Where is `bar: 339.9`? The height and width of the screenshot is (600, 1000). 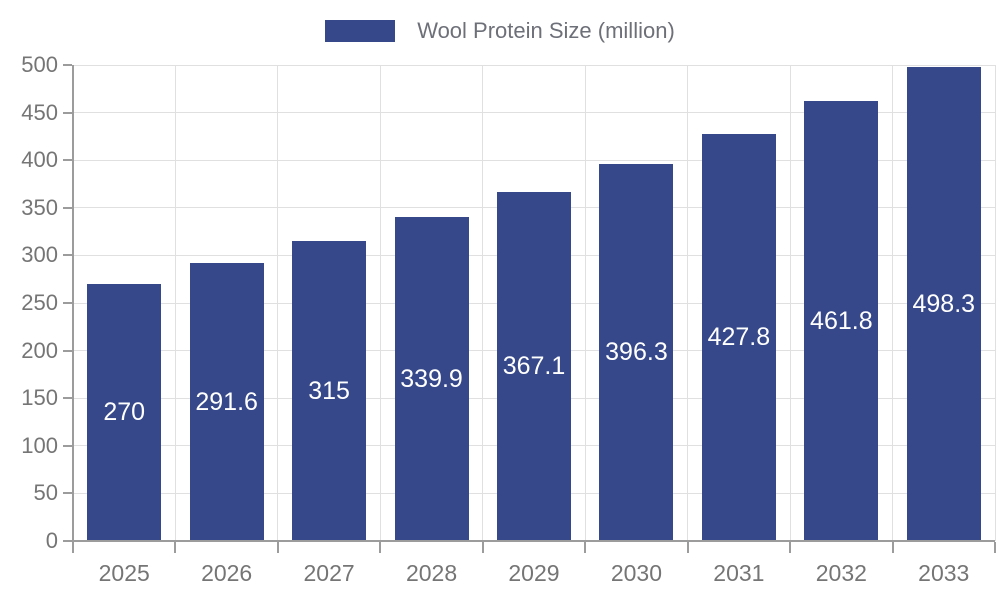
bar: 339.9 is located at coordinates (431, 379).